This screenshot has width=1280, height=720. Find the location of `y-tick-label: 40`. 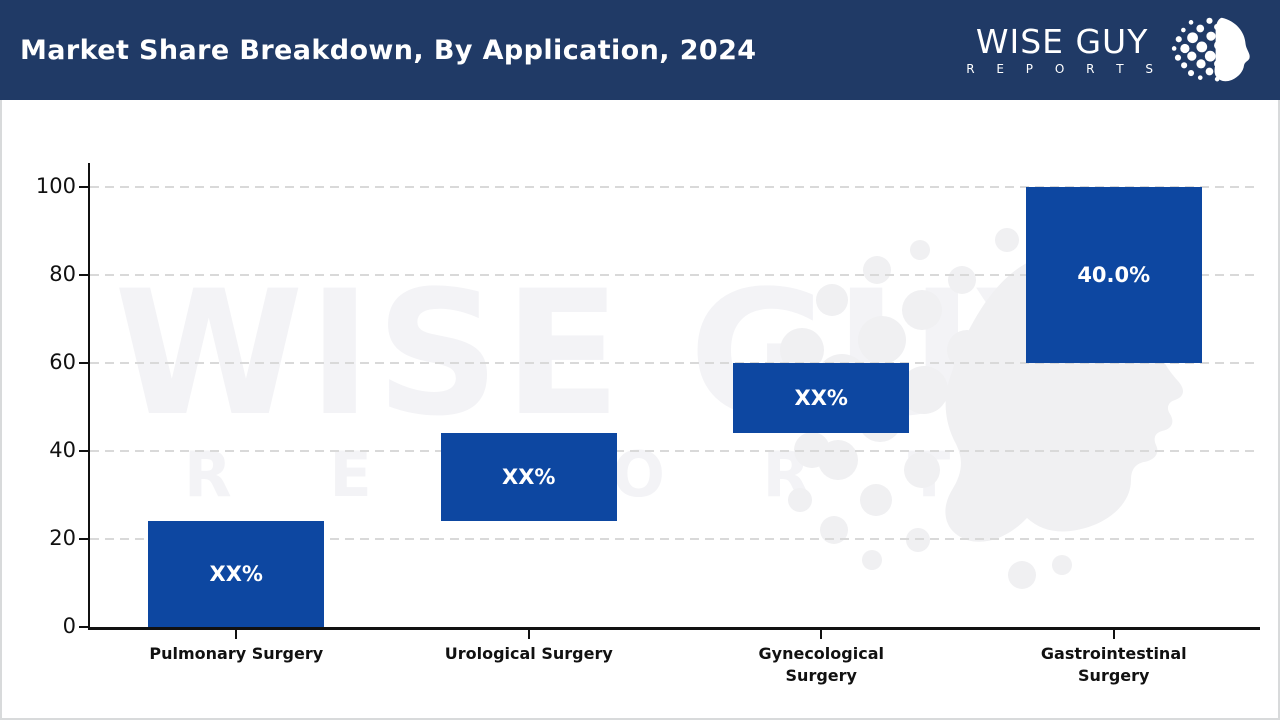

y-tick-label: 40 is located at coordinates (62, 450).